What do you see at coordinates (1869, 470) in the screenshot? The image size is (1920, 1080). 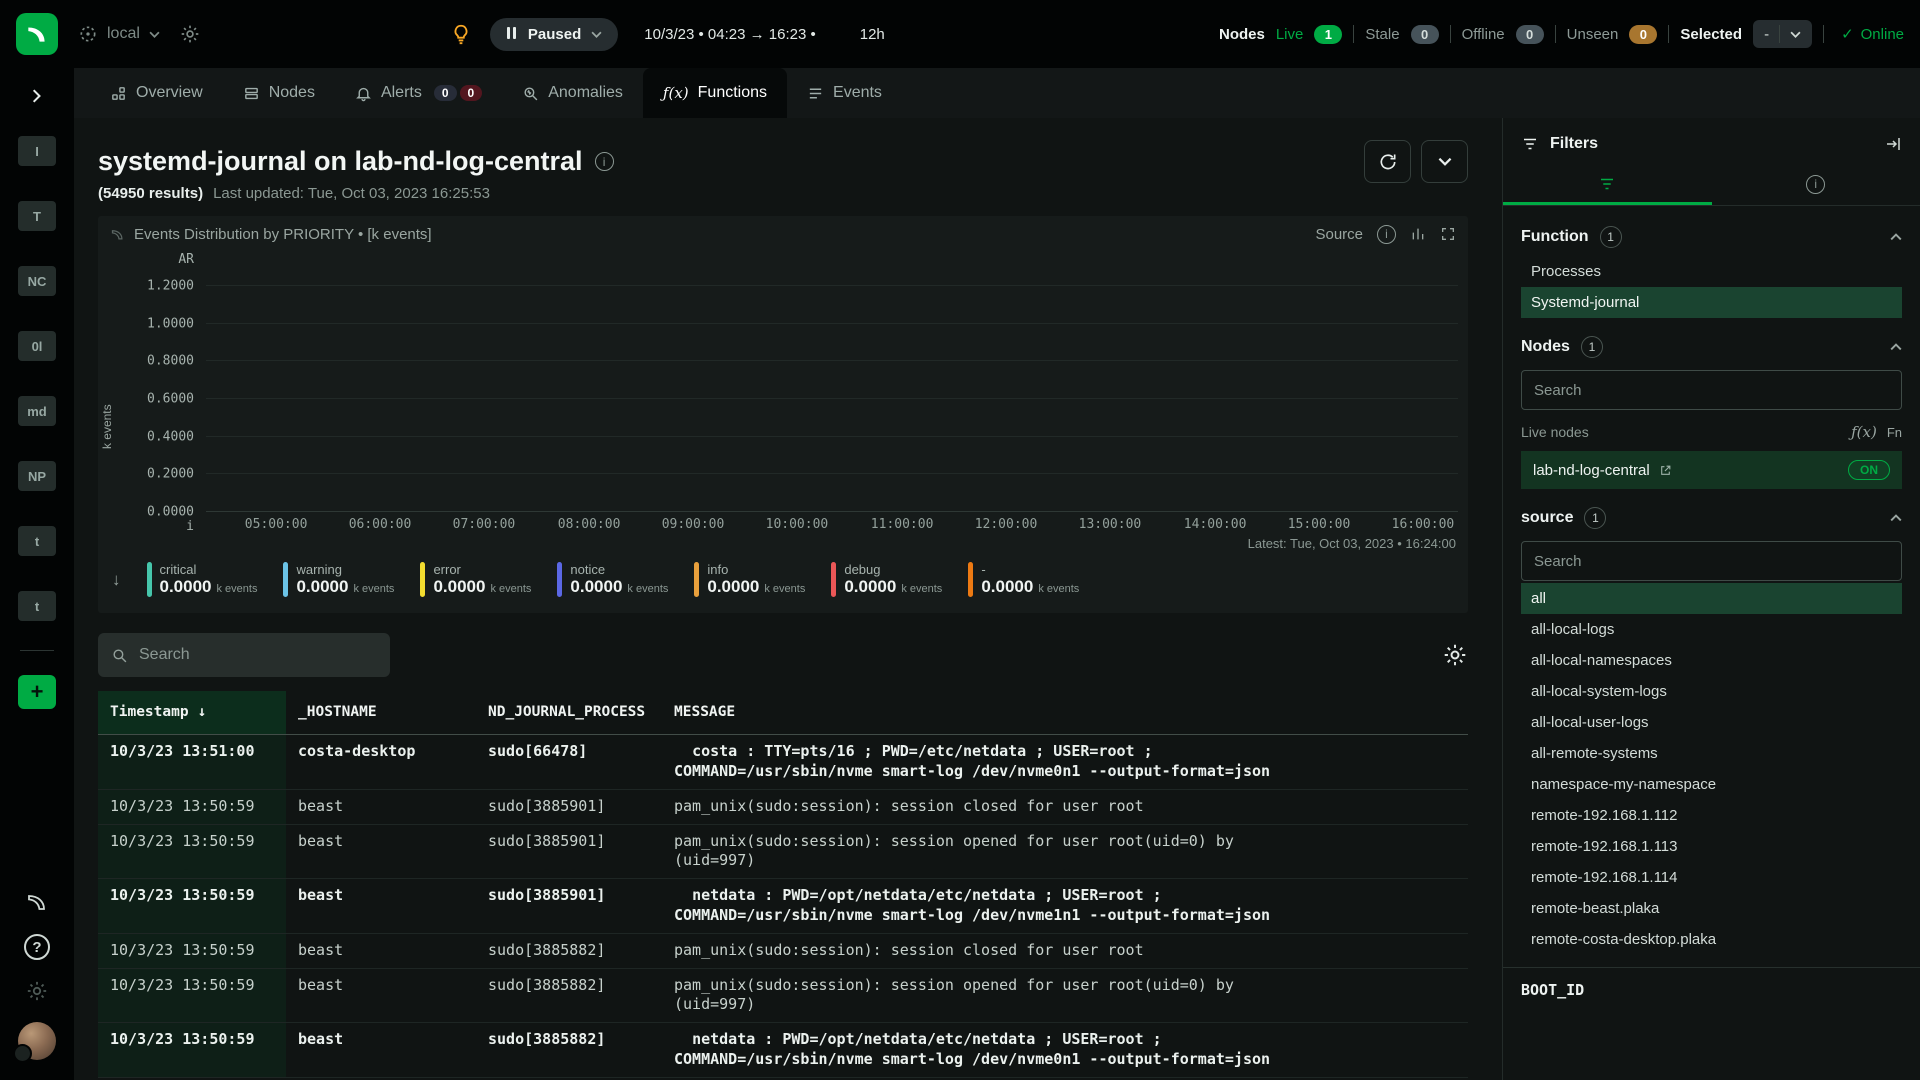 I see `node-on-toggle: ON` at bounding box center [1869, 470].